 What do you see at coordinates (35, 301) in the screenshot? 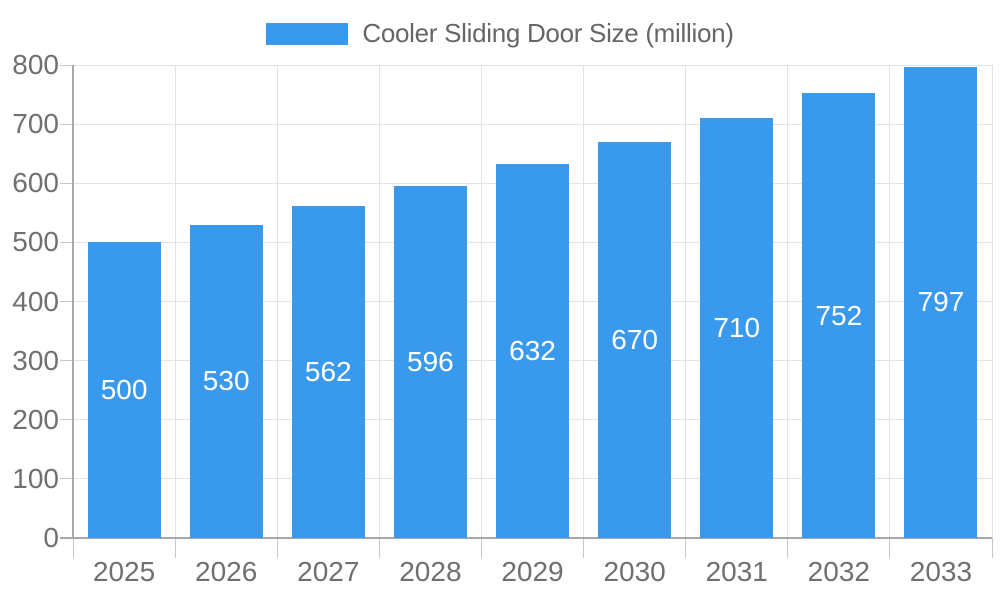
I see `y-axis-label: 400` at bounding box center [35, 301].